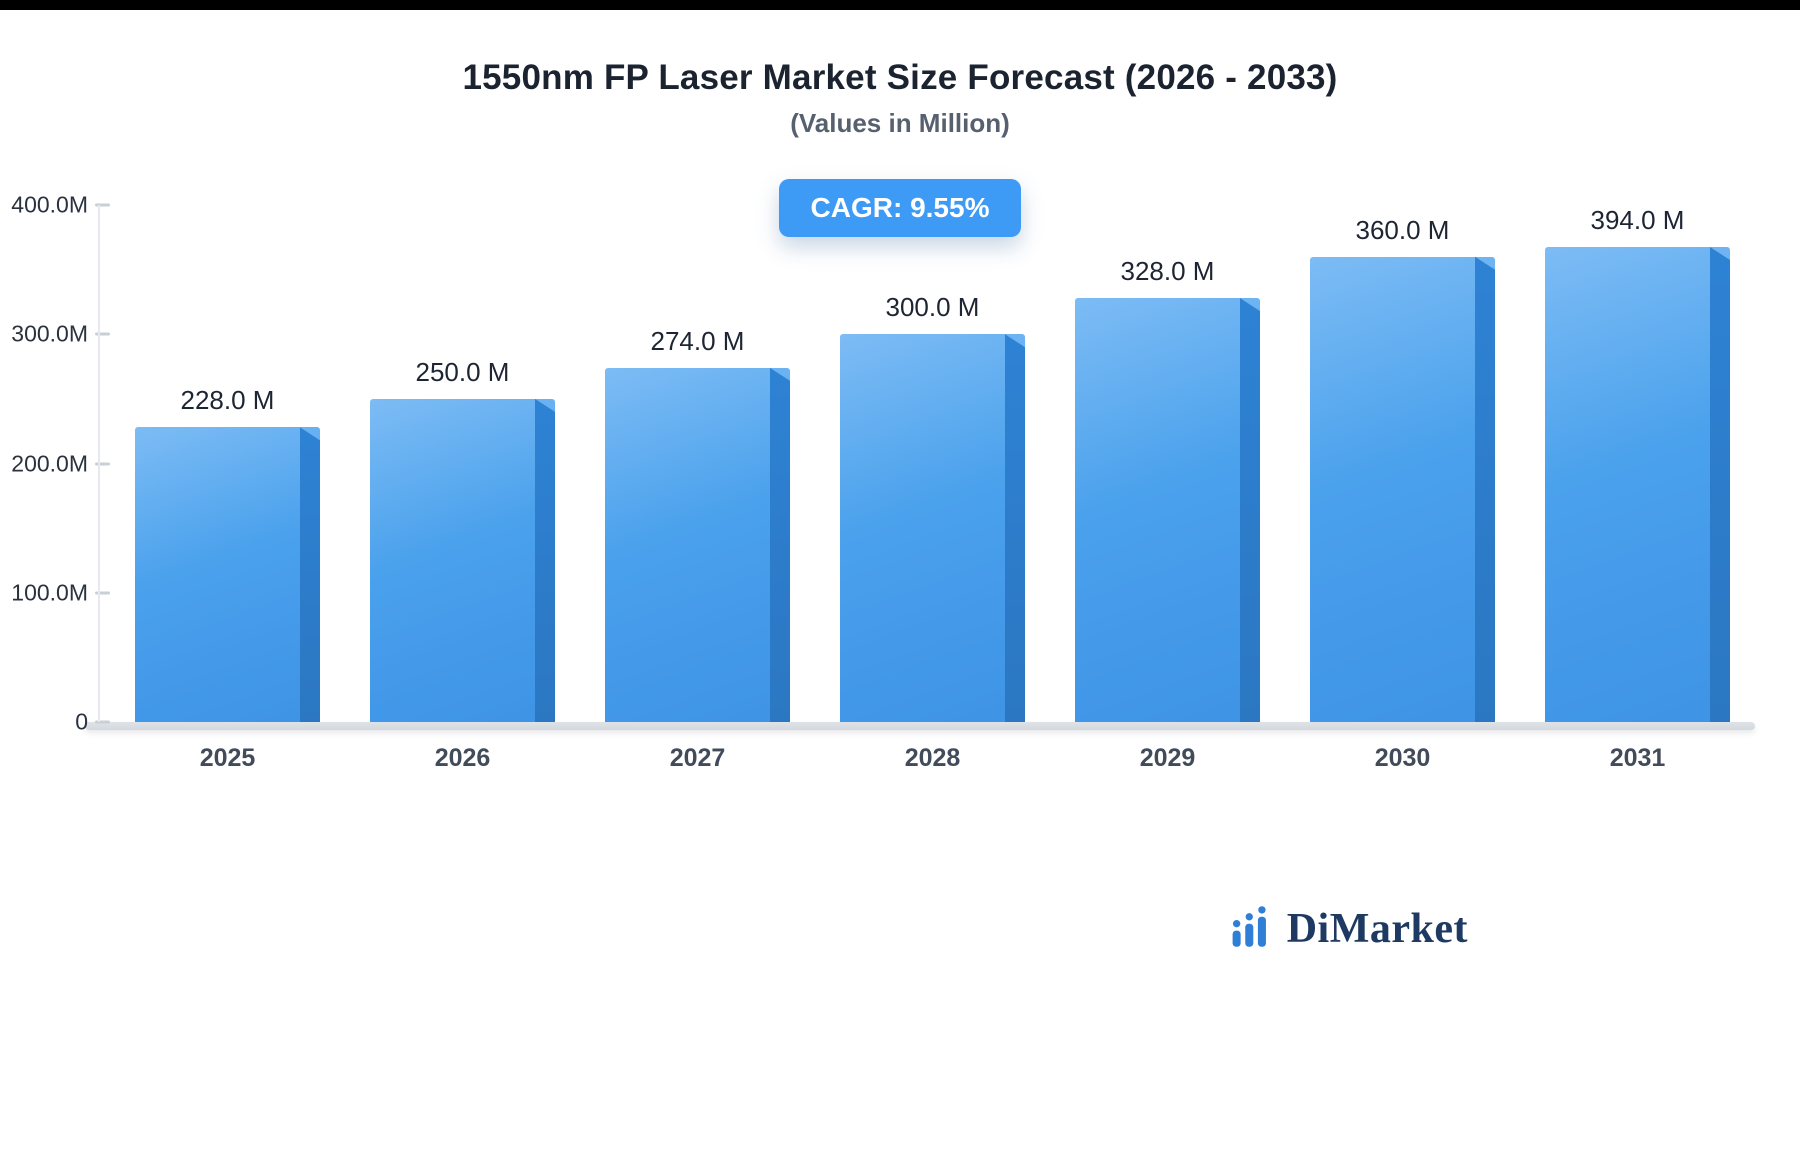  I want to click on bar-2029, so click(1167, 510).